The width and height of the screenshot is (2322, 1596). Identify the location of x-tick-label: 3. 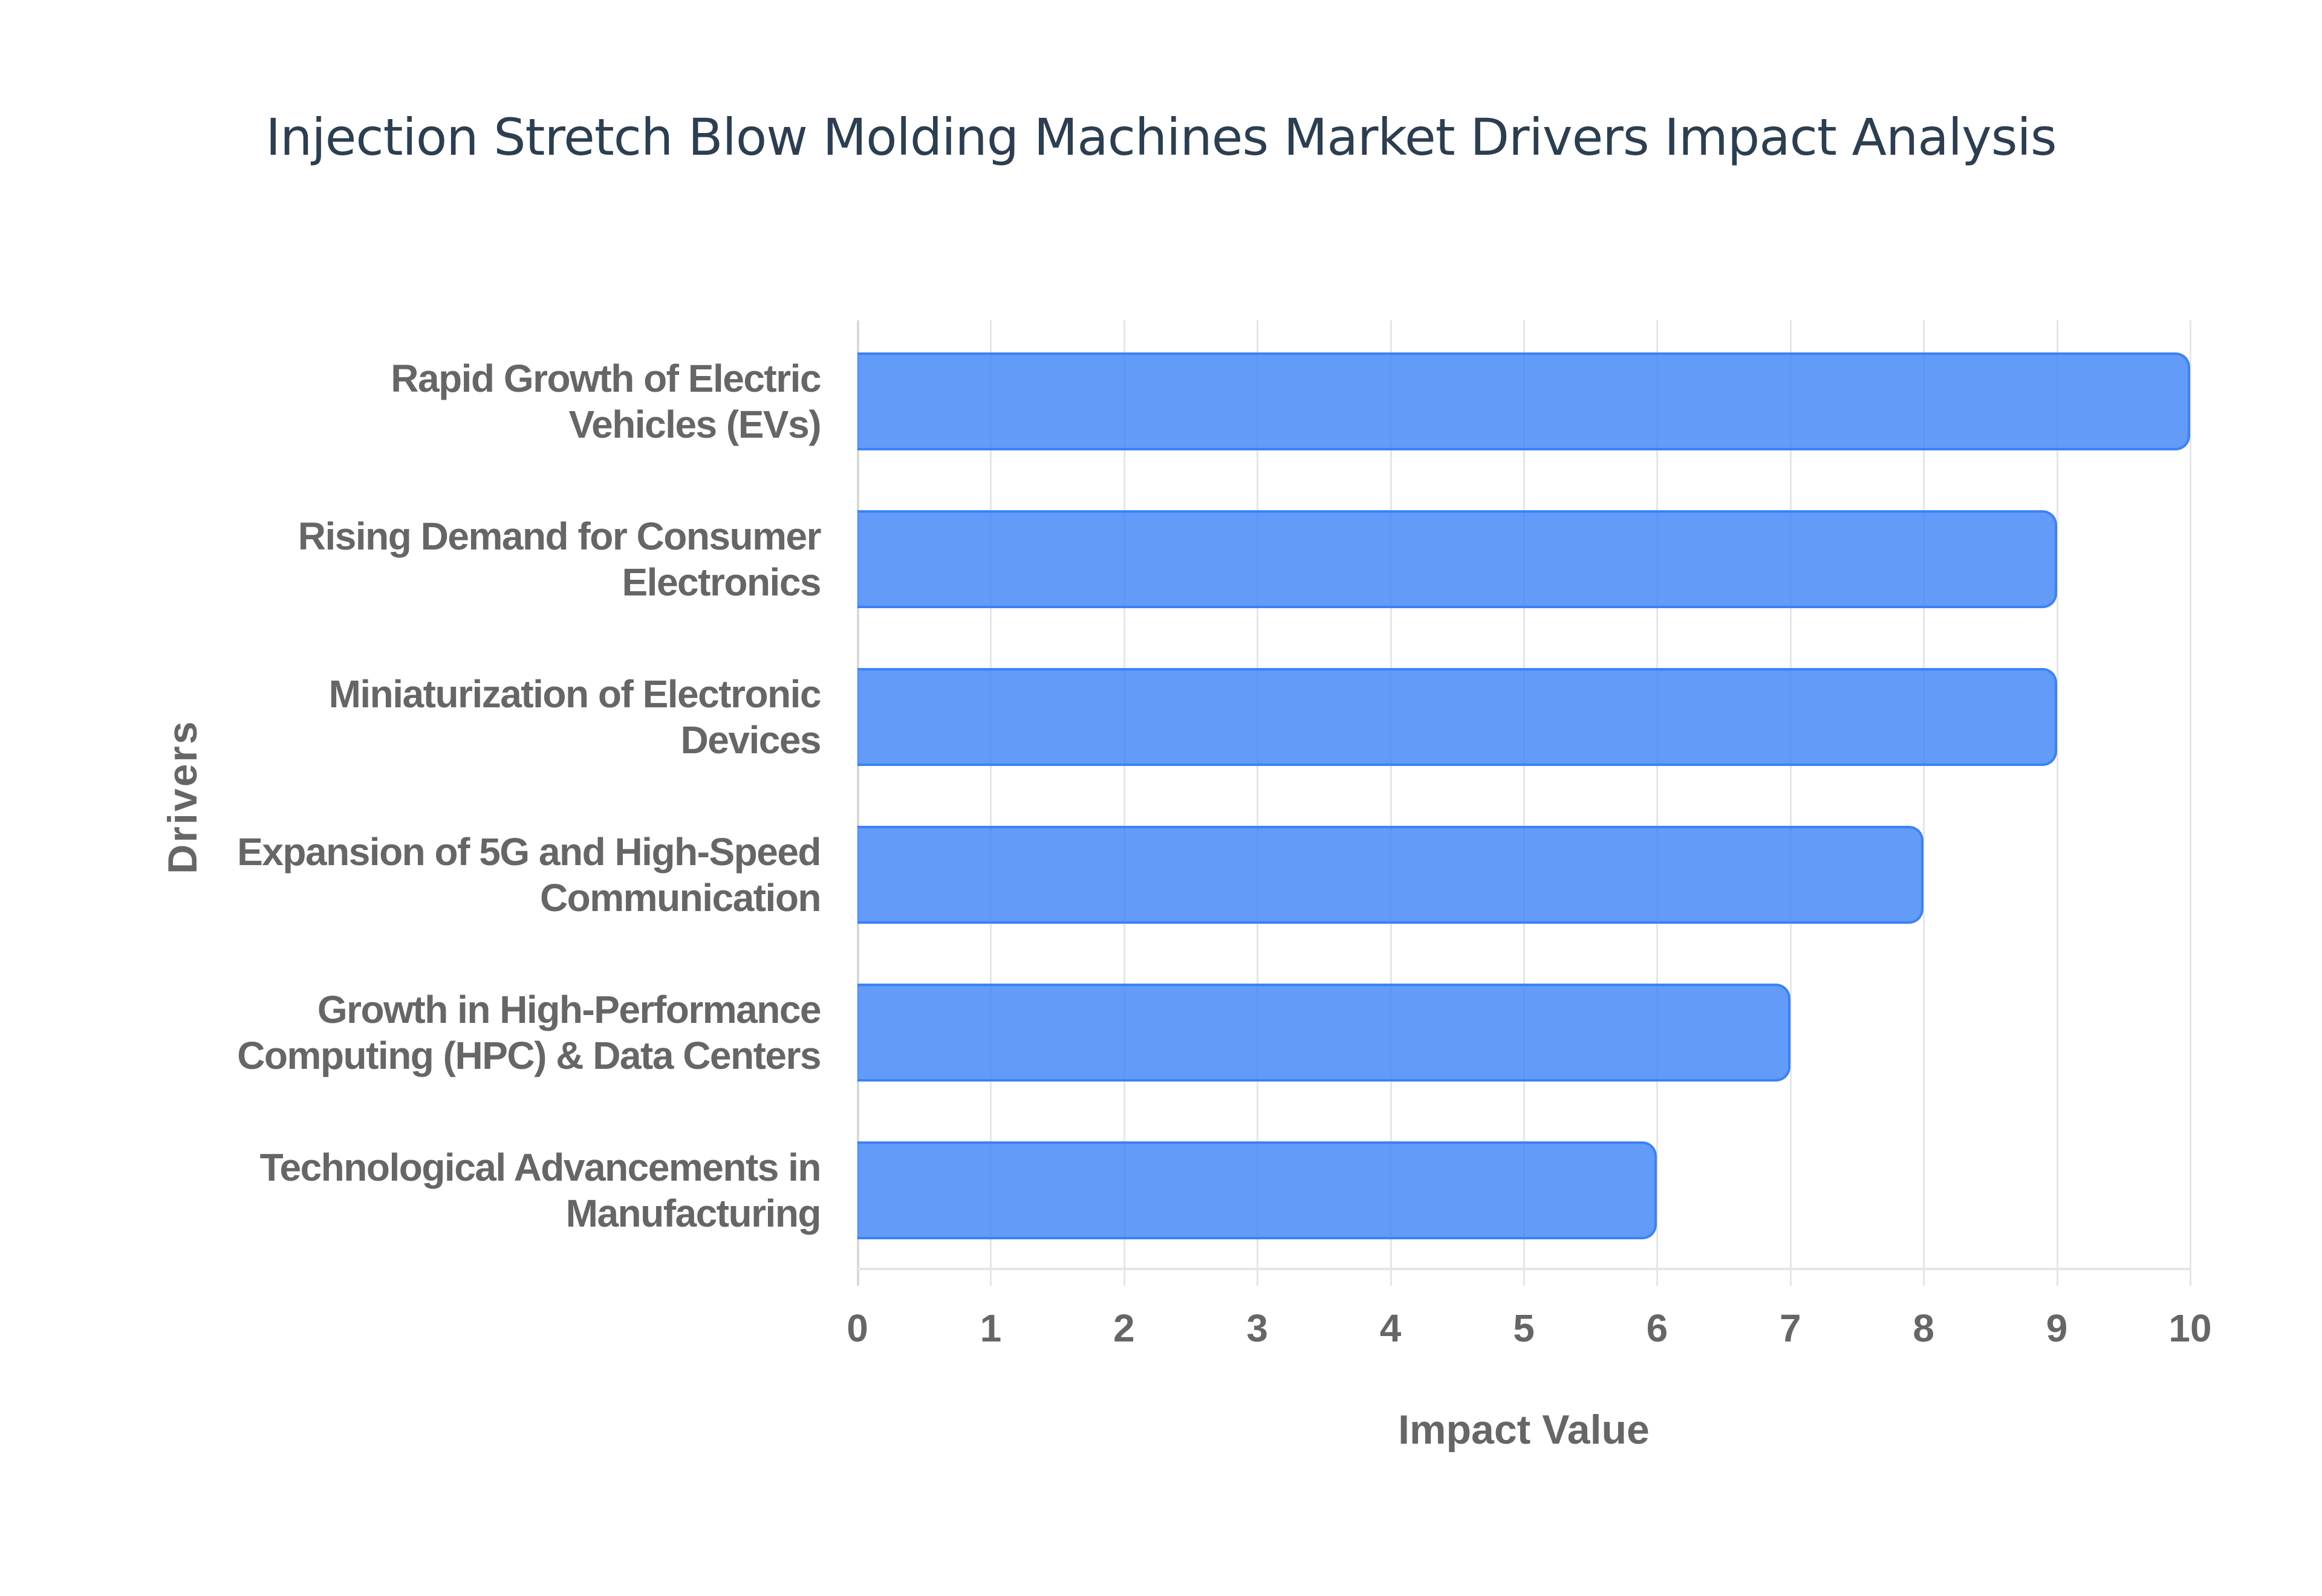
(1257, 1328).